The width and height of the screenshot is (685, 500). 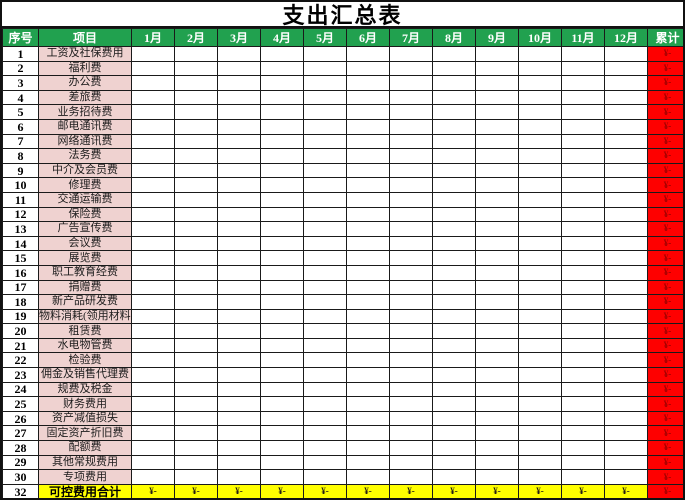 What do you see at coordinates (20, 37) in the screenshot?
I see `col-header-index: 序号` at bounding box center [20, 37].